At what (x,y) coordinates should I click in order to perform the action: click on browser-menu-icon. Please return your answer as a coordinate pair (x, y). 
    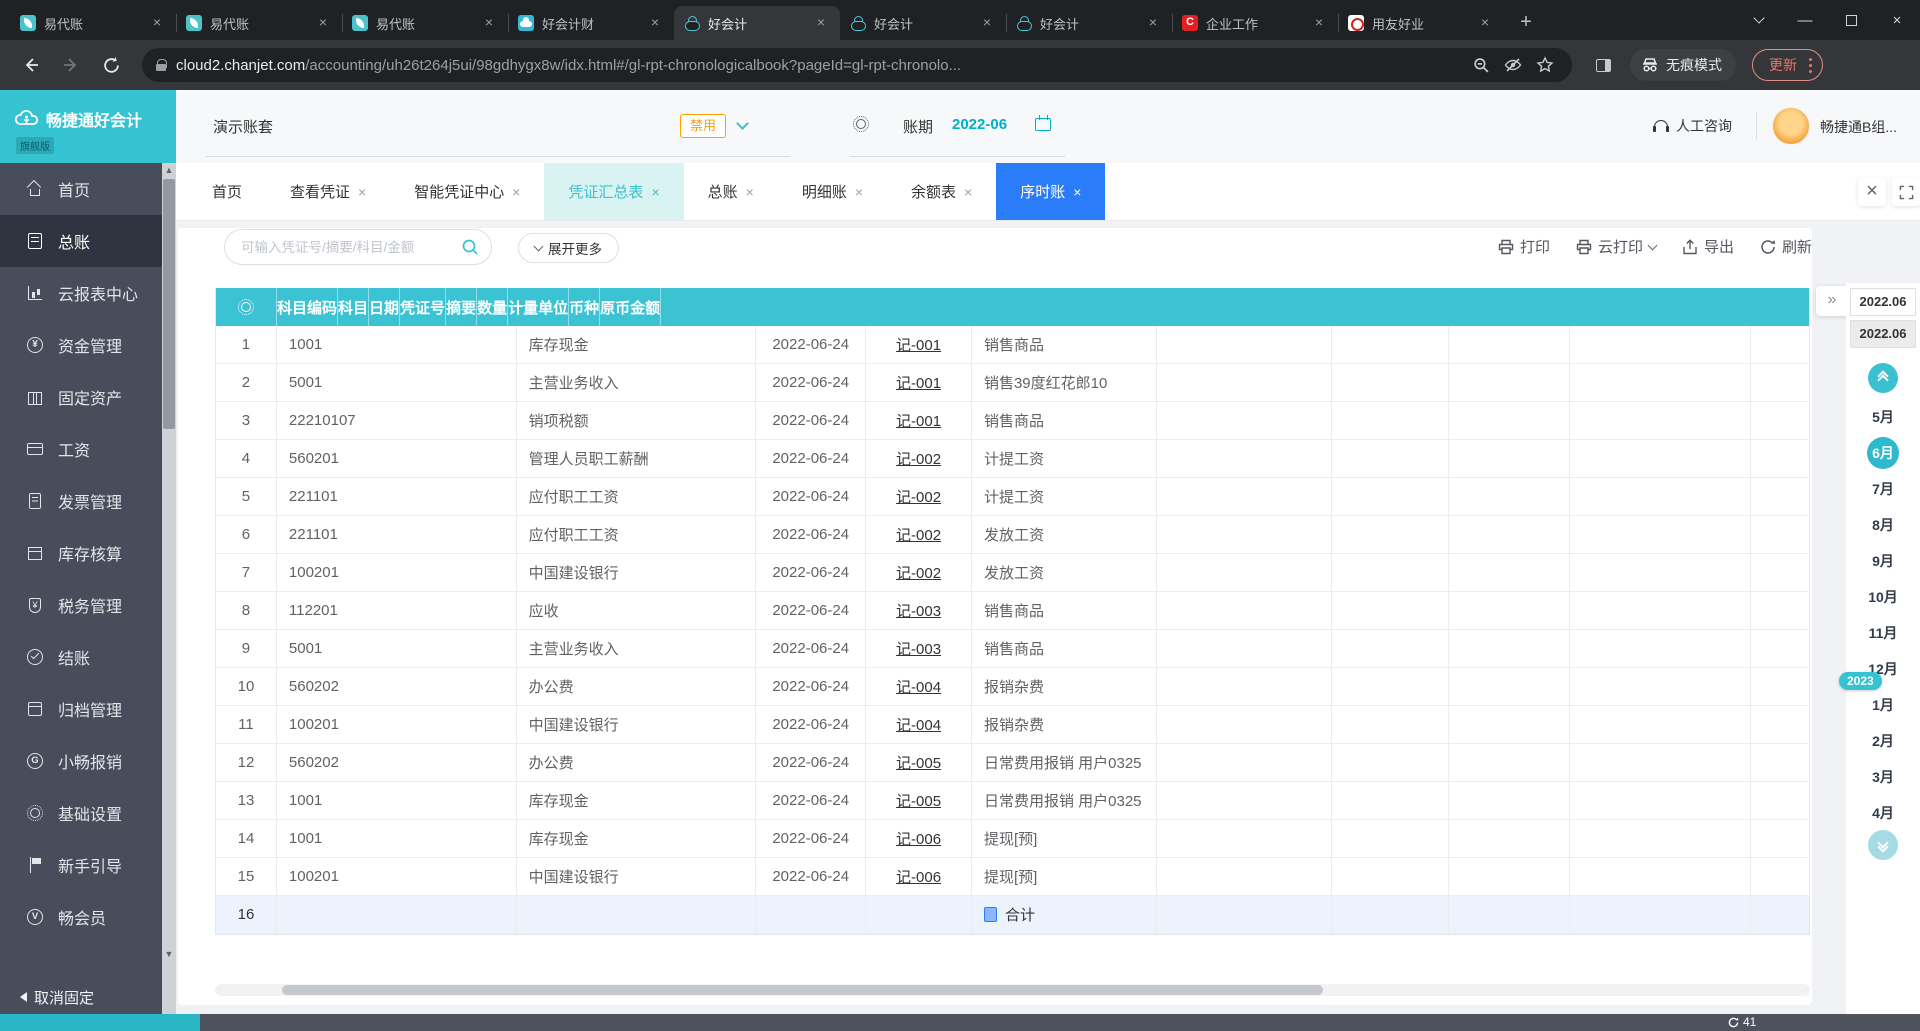
    Looking at the image, I should click on (1810, 65).